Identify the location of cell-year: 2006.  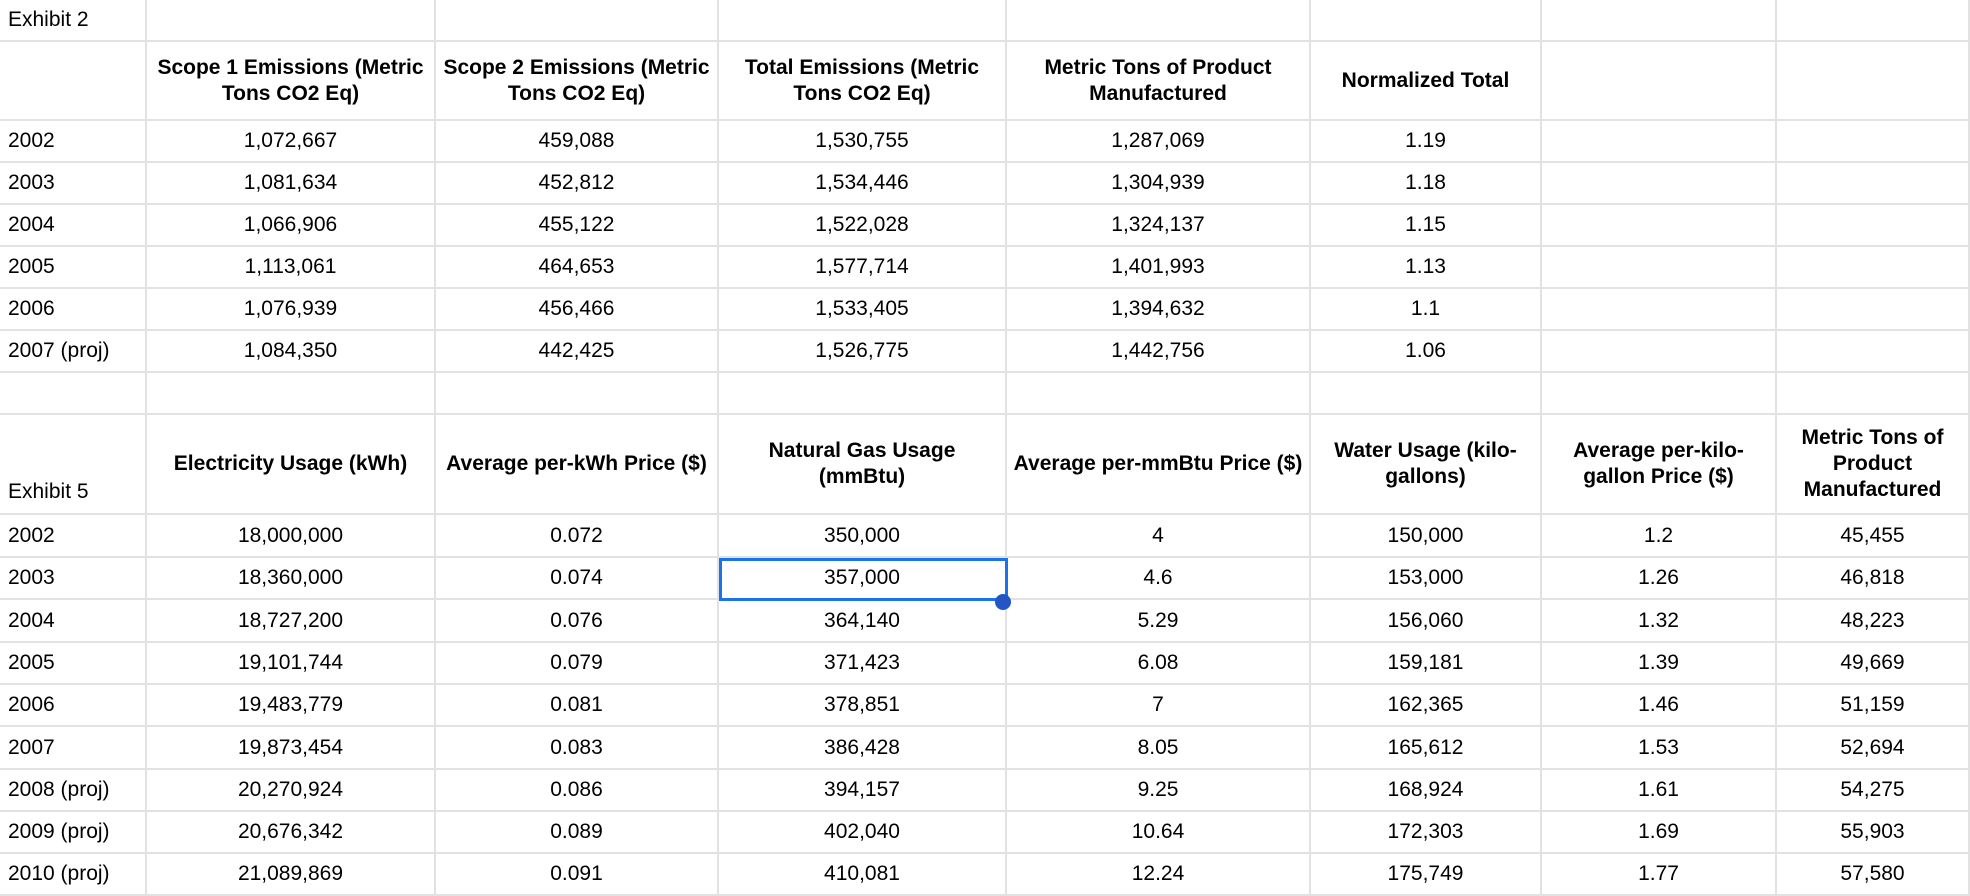
(73, 310).